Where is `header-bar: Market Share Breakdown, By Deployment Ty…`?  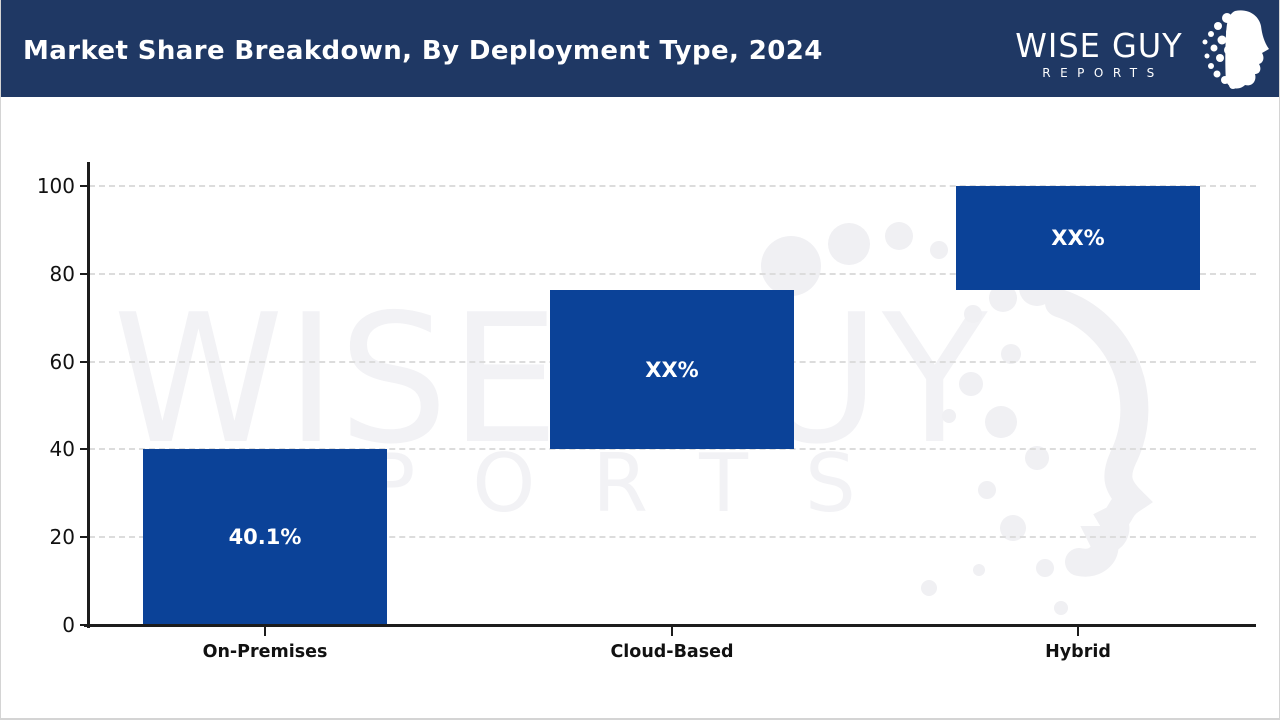
header-bar: Market Share Breakdown, By Deployment Ty… is located at coordinates (640, 48).